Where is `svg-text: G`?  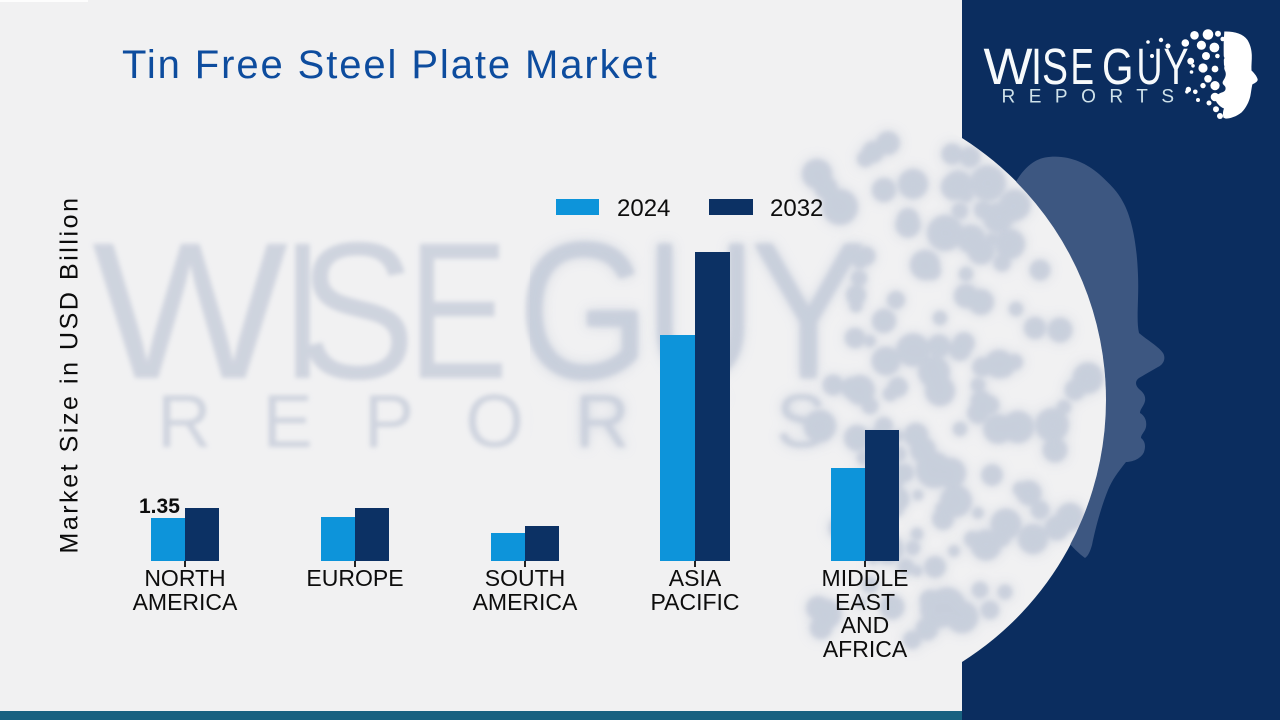
svg-text: G is located at coordinates (1118, 66).